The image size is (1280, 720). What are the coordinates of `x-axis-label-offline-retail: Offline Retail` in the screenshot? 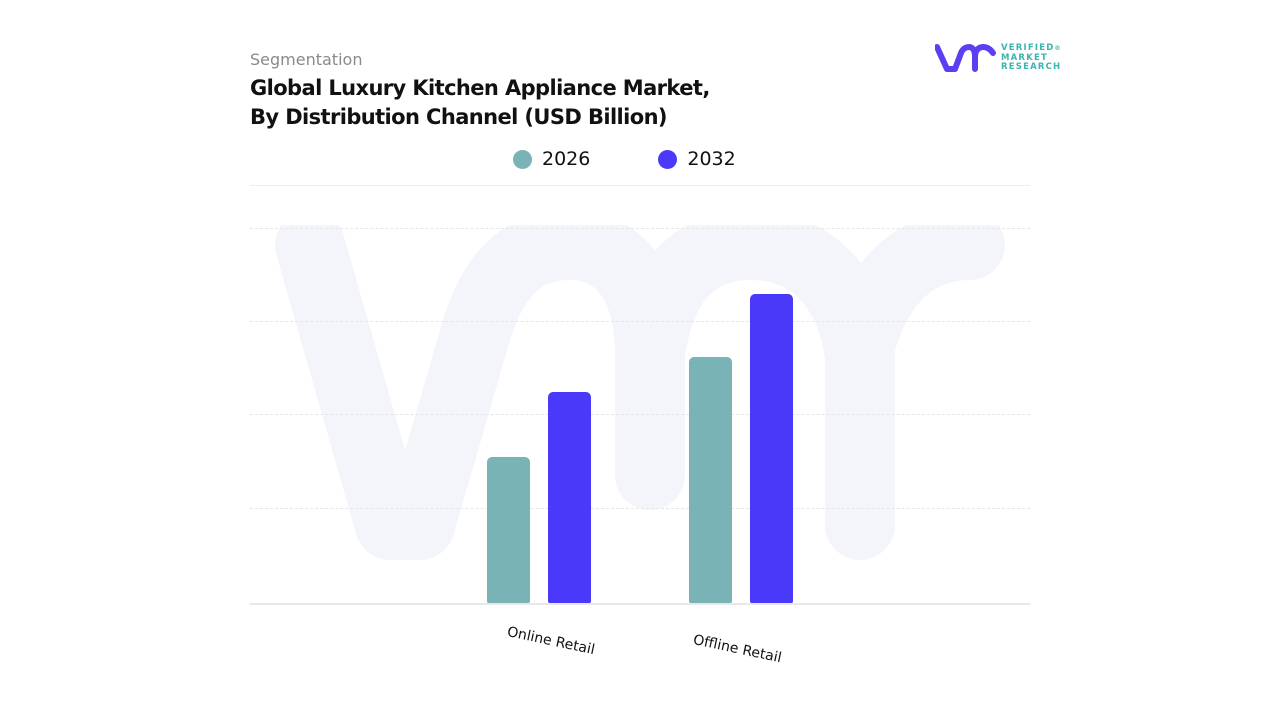 It's located at (737, 649).